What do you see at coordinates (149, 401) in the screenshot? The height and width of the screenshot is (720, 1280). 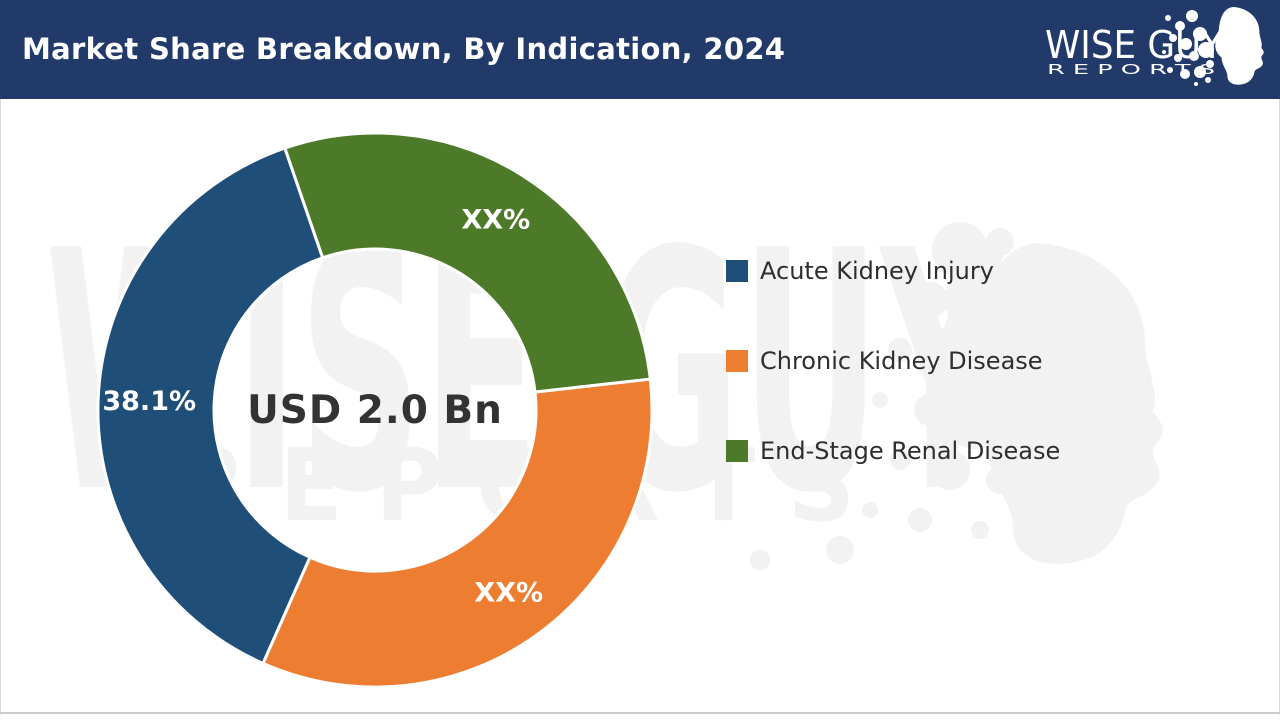 I see `segment-label: 38.1%` at bounding box center [149, 401].